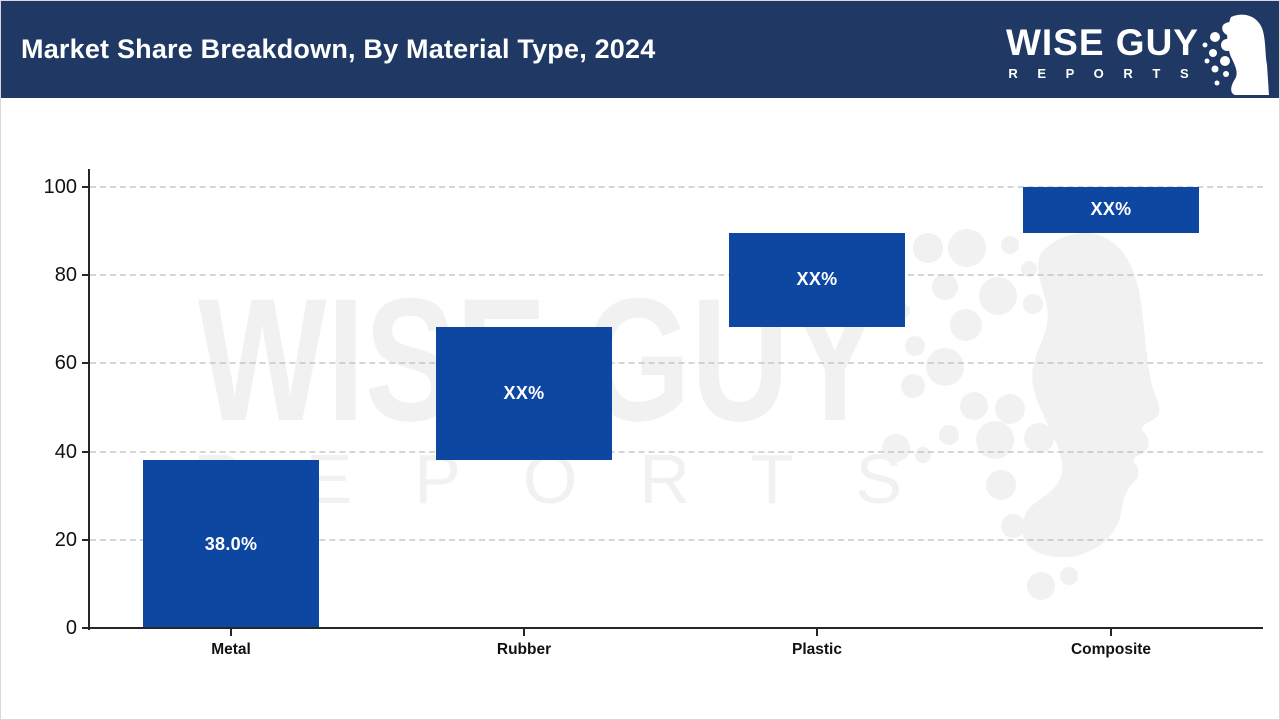  Describe the element at coordinates (817, 649) in the screenshot. I see `x-category-label-plastic: Plastic` at that location.